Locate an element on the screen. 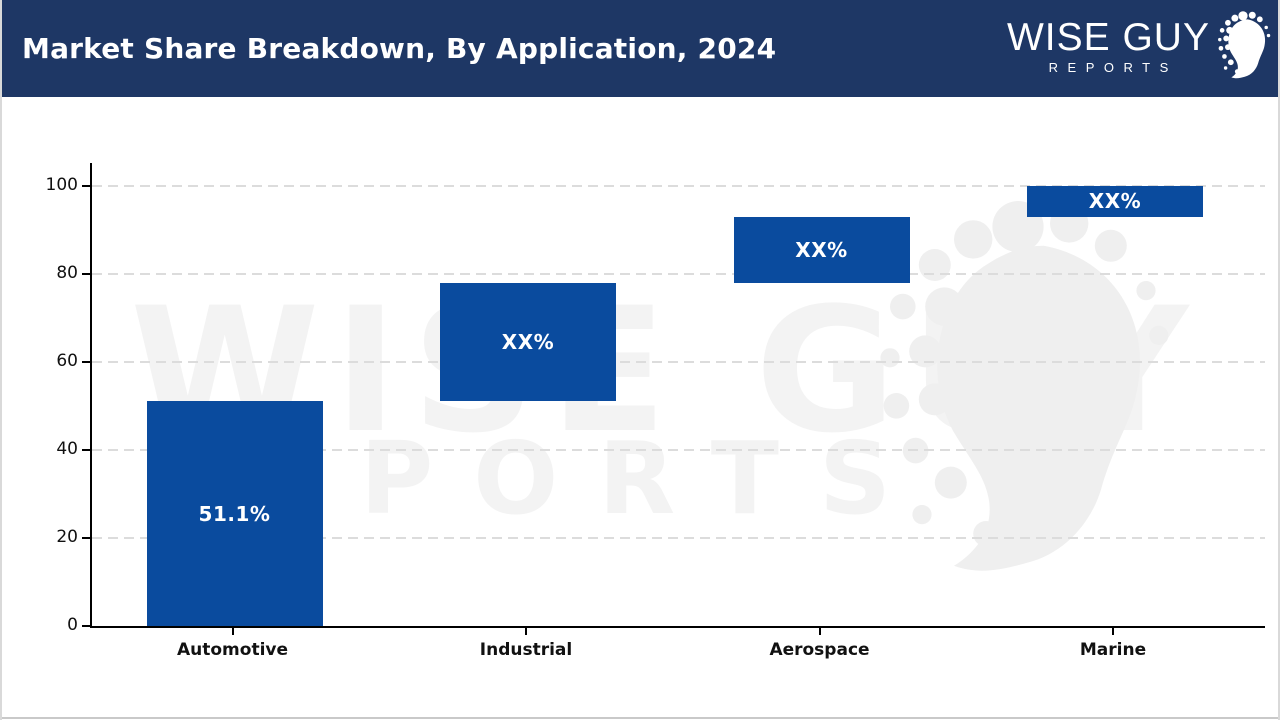 This screenshot has width=1280, height=720. bar-marine: XX% is located at coordinates (1115, 201).